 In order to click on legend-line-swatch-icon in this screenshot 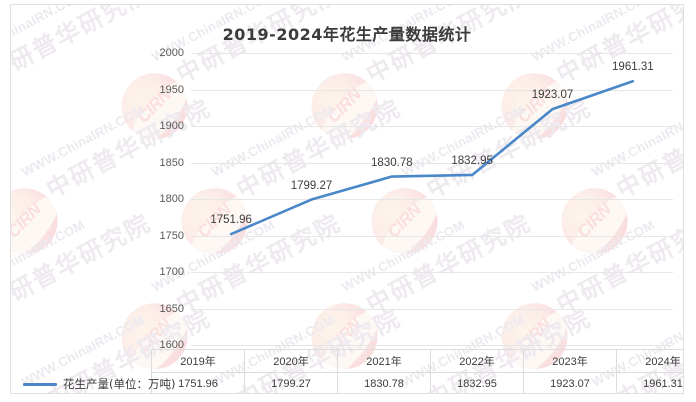, I will do `click(40, 384)`.